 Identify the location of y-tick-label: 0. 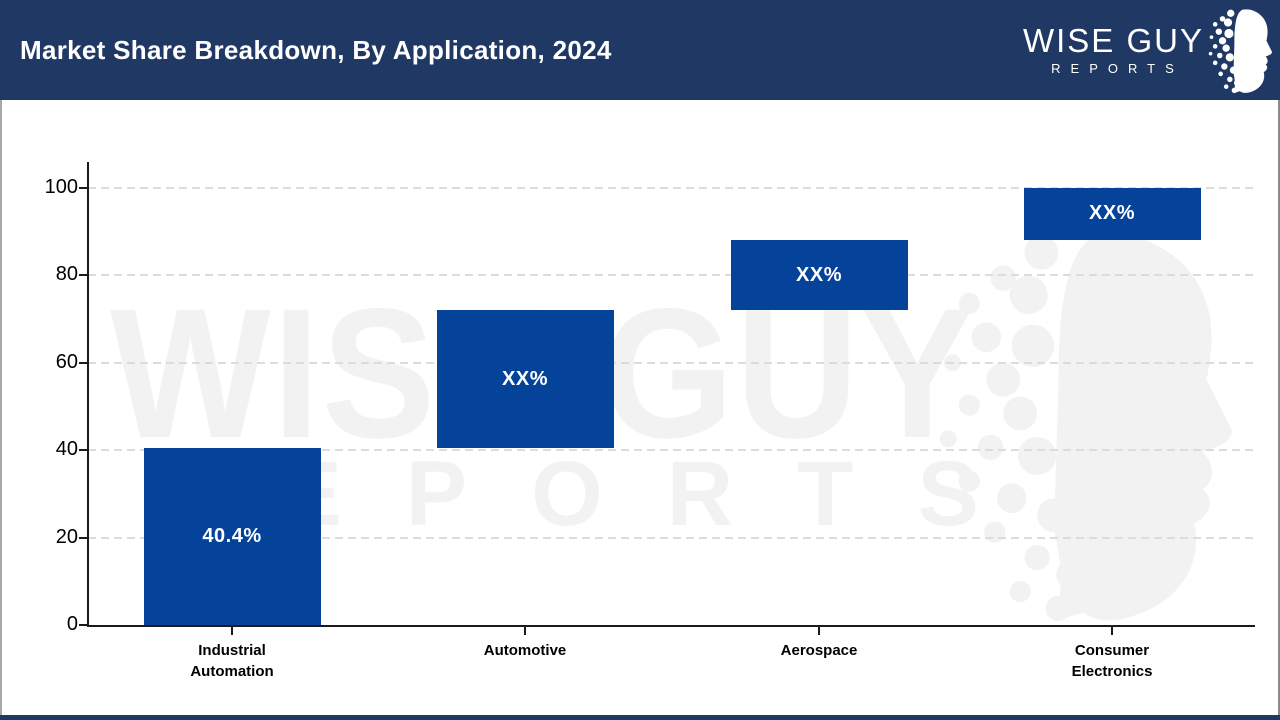
(72, 624).